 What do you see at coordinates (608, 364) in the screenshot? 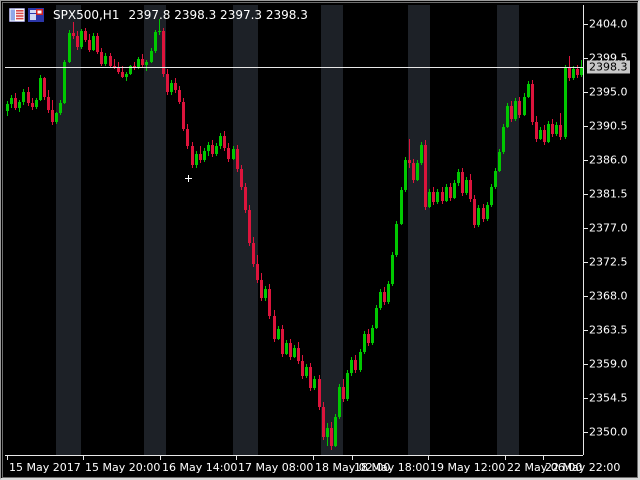
I see `price-tick-label: 2359.0` at bounding box center [608, 364].